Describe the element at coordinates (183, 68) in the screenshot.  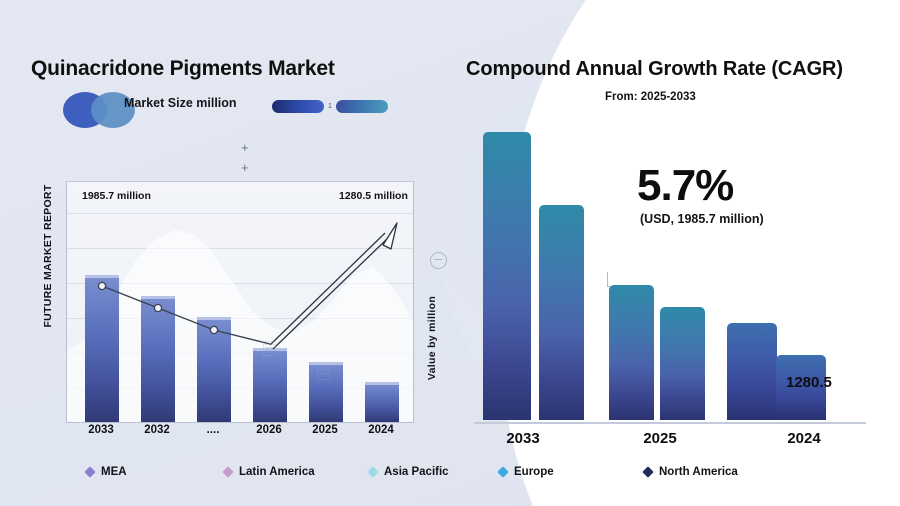
I see `left-panel-title: Quinacridone Pigments Market` at that location.